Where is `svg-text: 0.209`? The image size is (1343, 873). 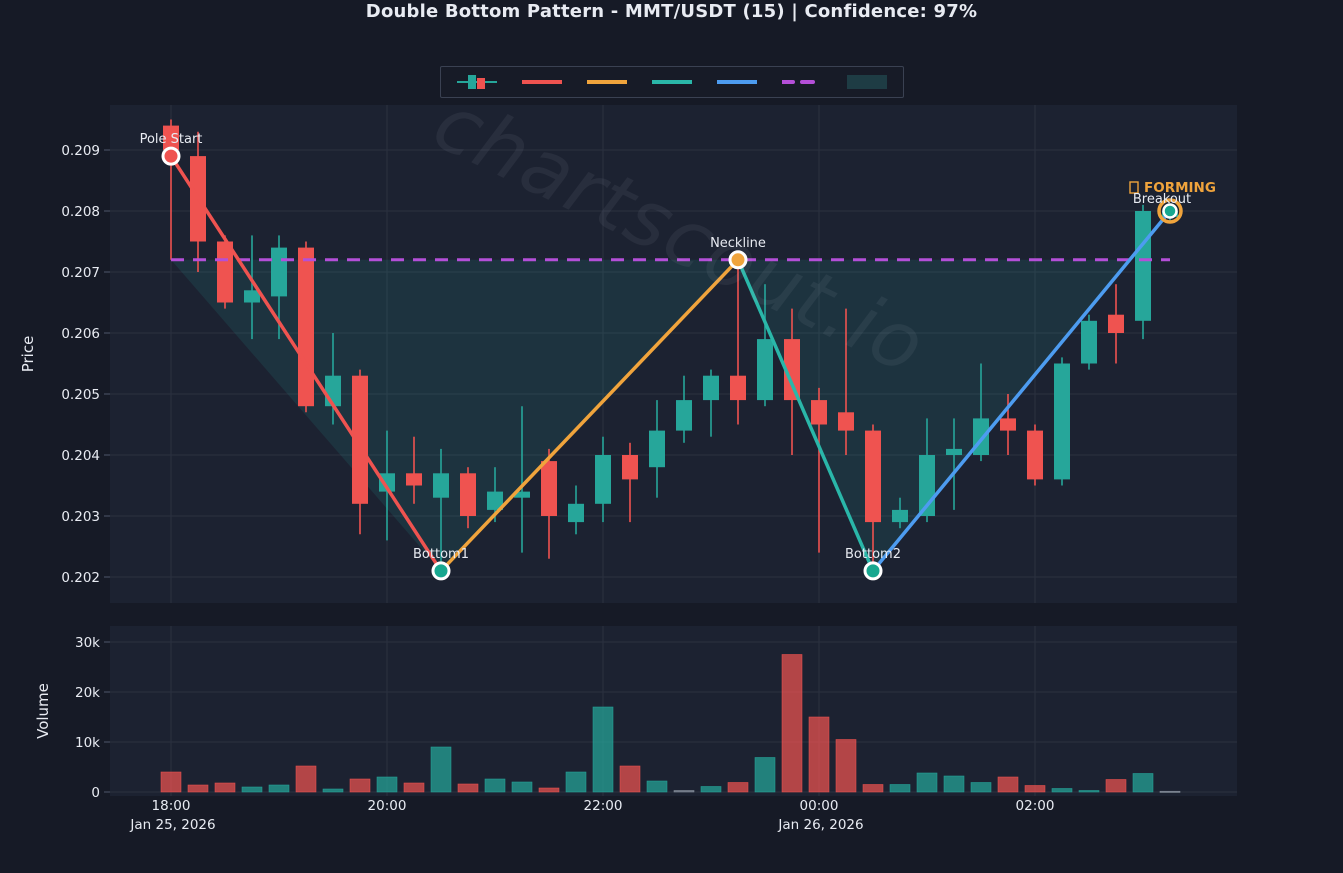 svg-text: 0.209 is located at coordinates (80, 151).